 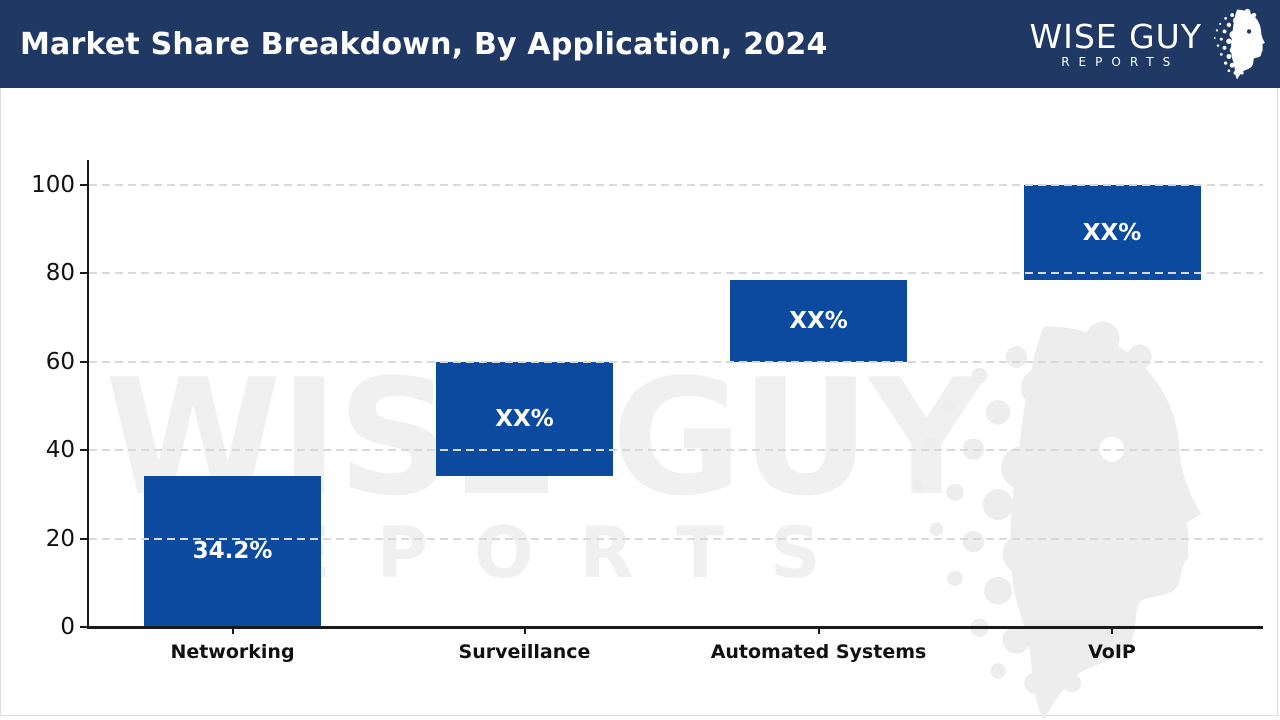 What do you see at coordinates (1120, 61) in the screenshot?
I see `logo-subtitle: REPORTS` at bounding box center [1120, 61].